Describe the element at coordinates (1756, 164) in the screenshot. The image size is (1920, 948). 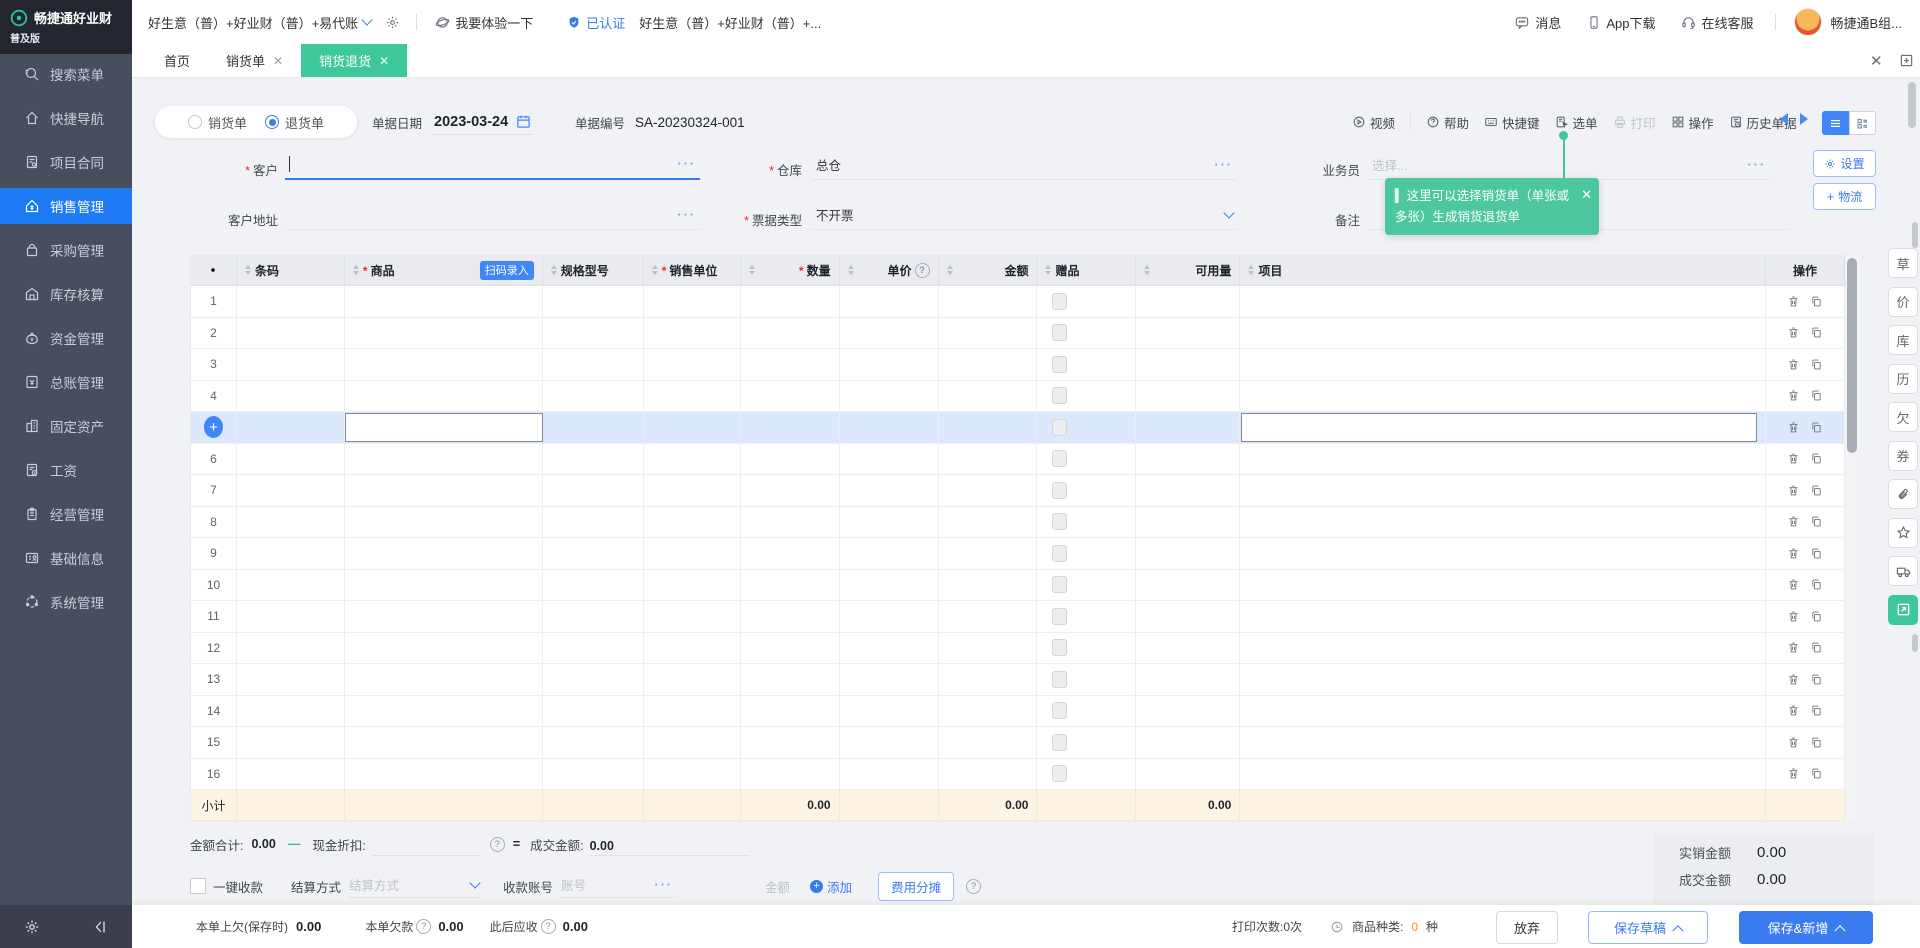
I see `salesman-picker-icon: ···` at that location.